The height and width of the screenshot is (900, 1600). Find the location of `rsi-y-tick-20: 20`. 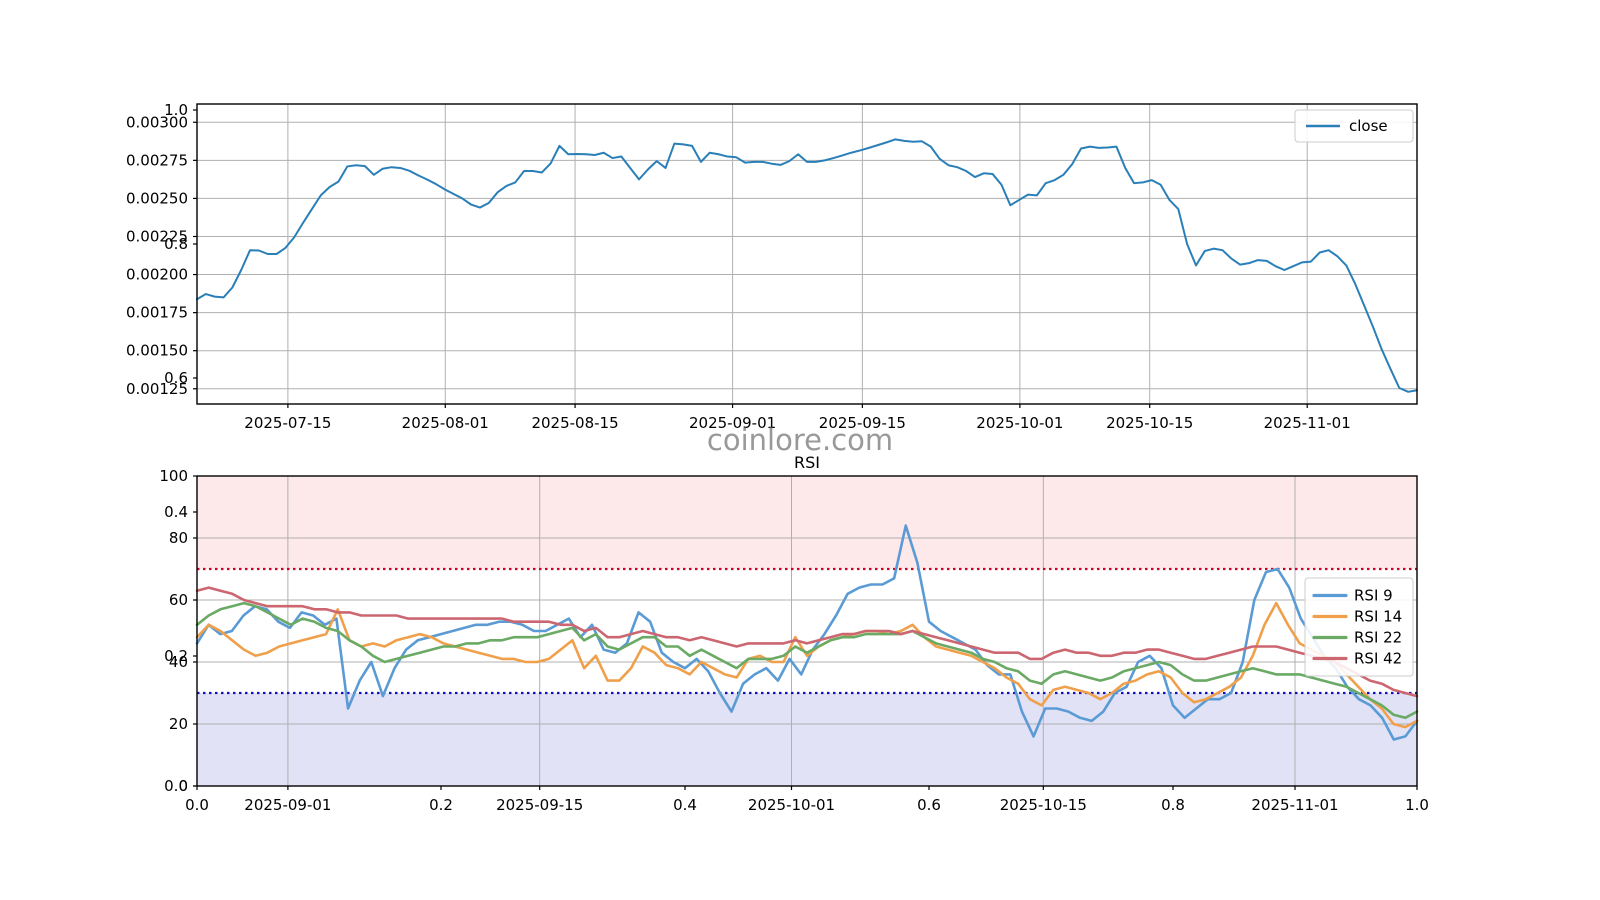

rsi-y-tick-20: 20 is located at coordinates (178, 724).